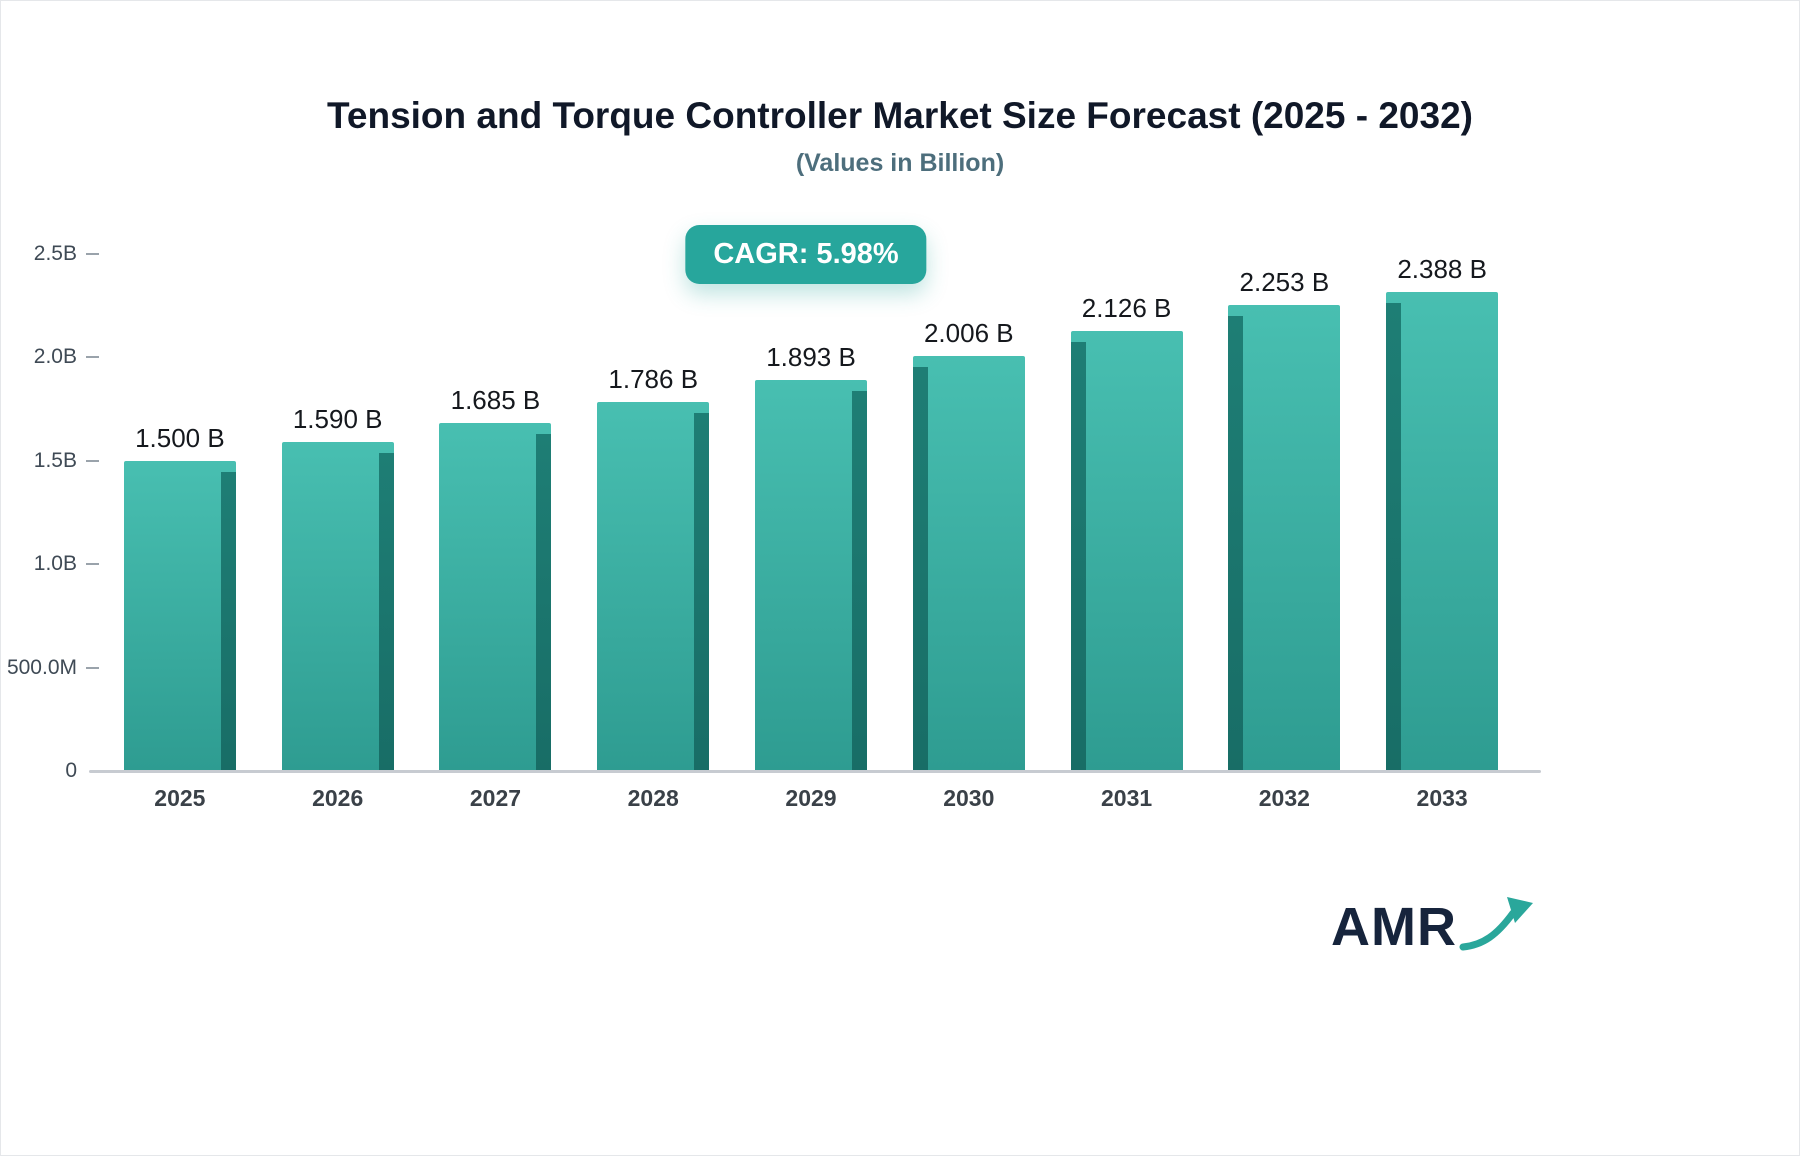 Image resolution: width=1800 pixels, height=1156 pixels. I want to click on bar-value-label: 1.786 B, so click(653, 378).